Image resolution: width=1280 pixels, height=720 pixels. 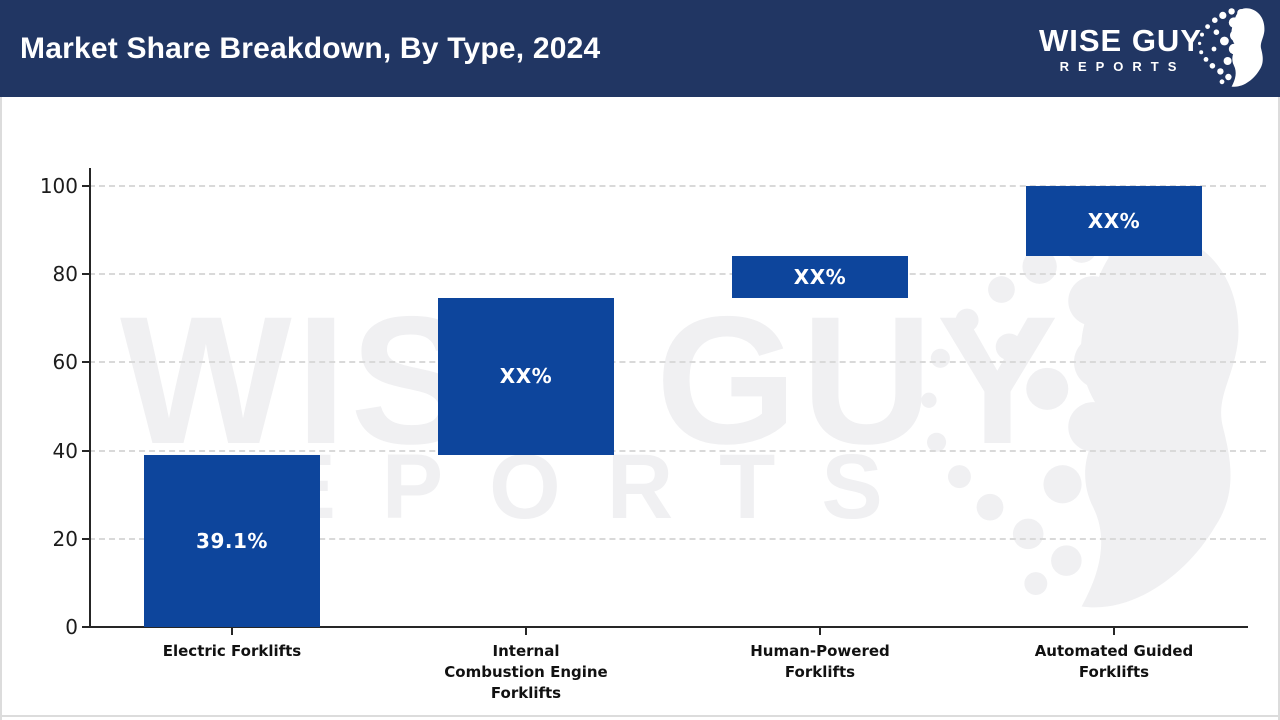 I want to click on bar-4: XX%, so click(x=1114, y=221).